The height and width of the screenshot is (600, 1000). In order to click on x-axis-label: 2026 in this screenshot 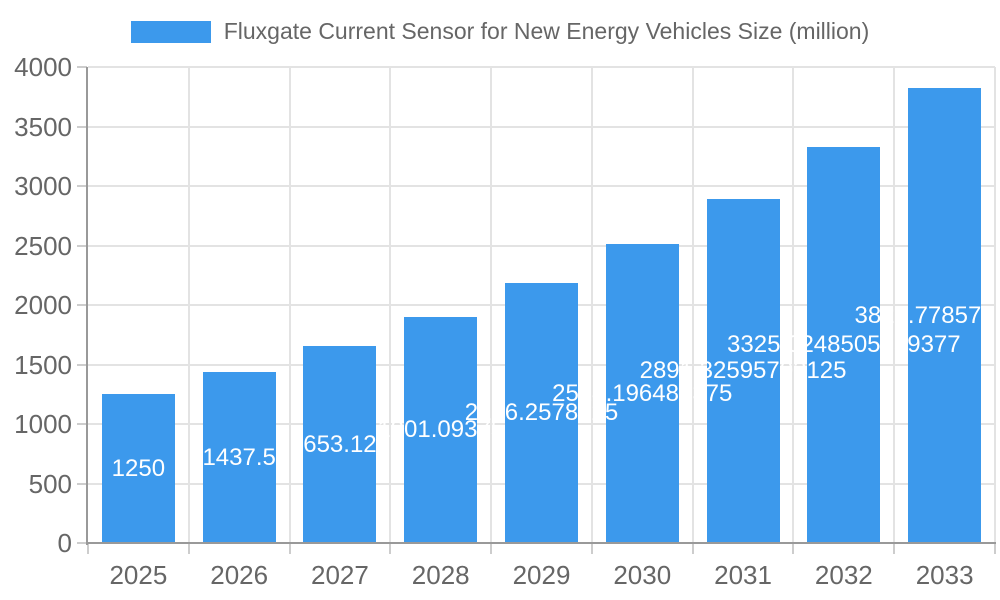, I will do `click(239, 575)`.